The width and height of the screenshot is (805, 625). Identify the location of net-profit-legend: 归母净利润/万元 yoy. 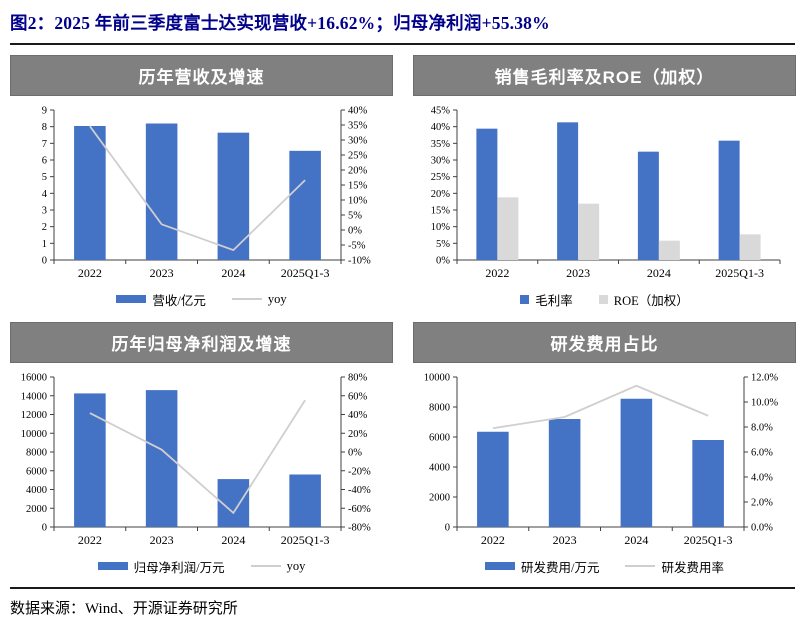
(201, 566).